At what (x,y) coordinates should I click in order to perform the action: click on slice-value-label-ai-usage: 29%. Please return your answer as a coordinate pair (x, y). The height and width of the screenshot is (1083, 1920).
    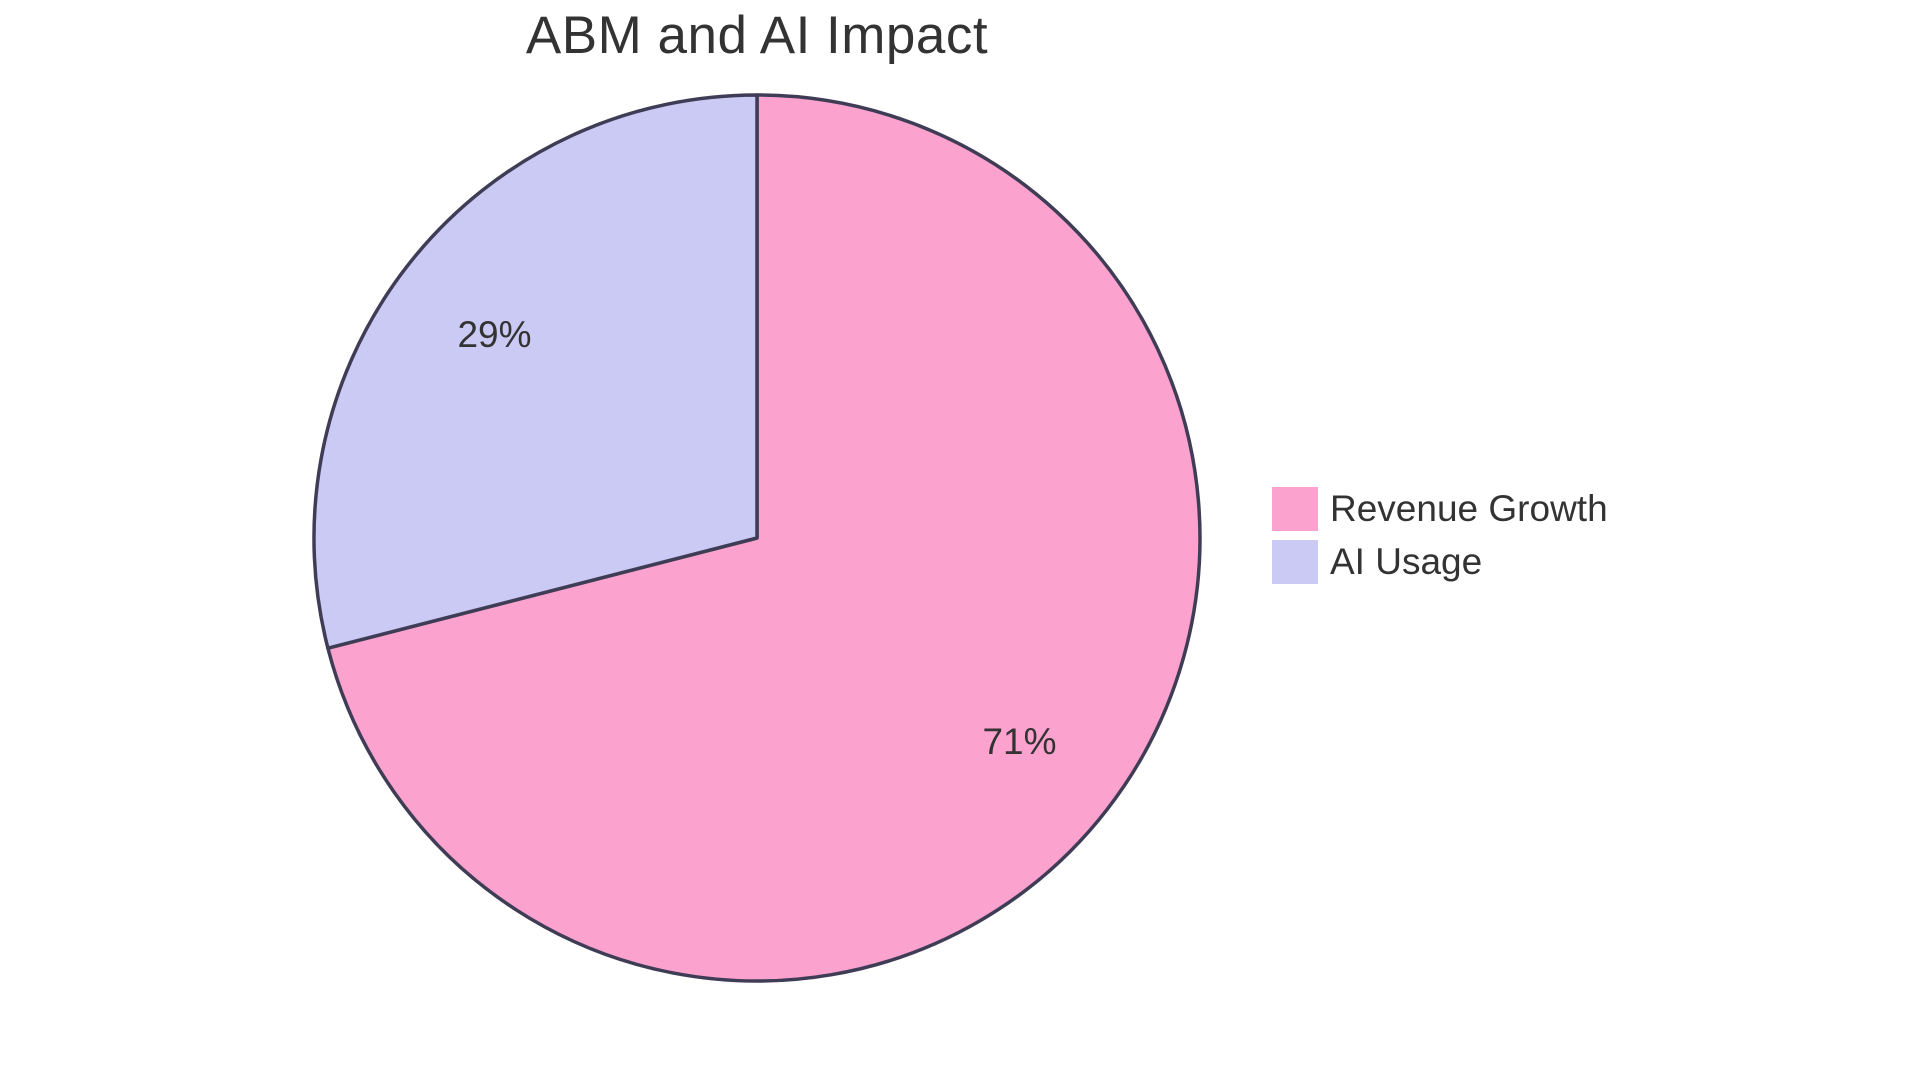
    Looking at the image, I should click on (494, 334).